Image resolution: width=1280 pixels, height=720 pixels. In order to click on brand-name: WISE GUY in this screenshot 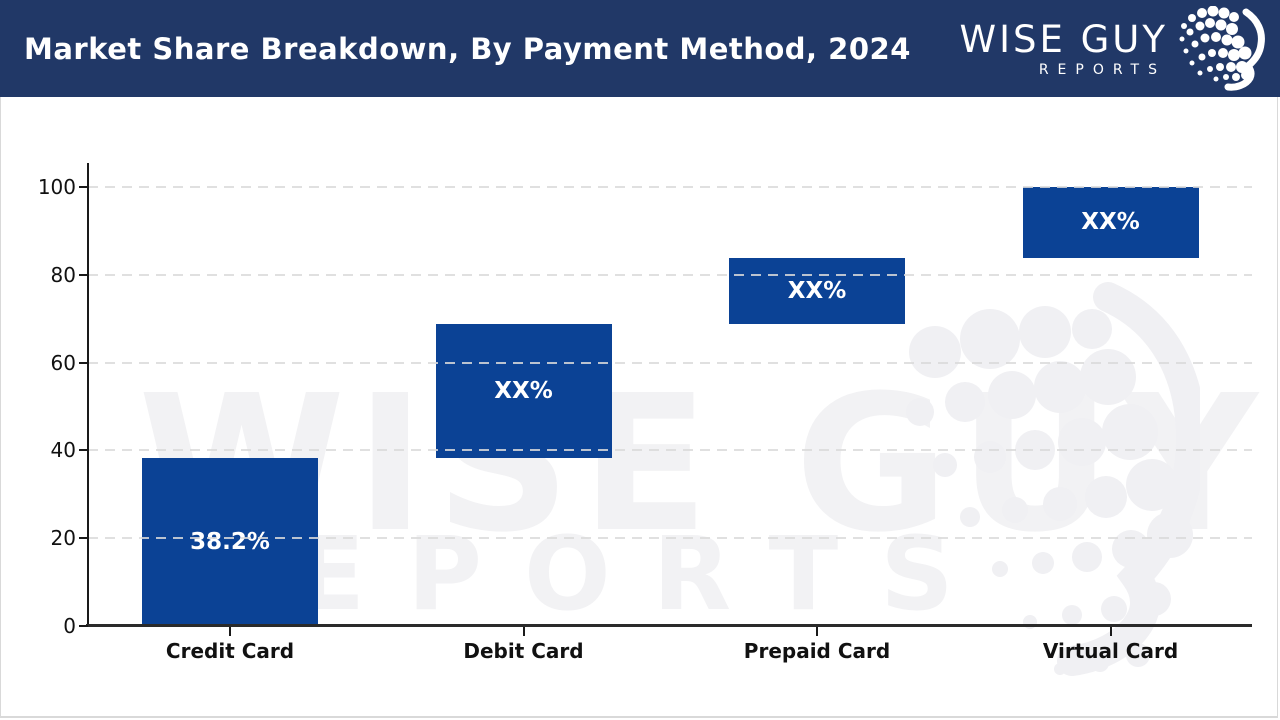, I will do `click(1063, 39)`.